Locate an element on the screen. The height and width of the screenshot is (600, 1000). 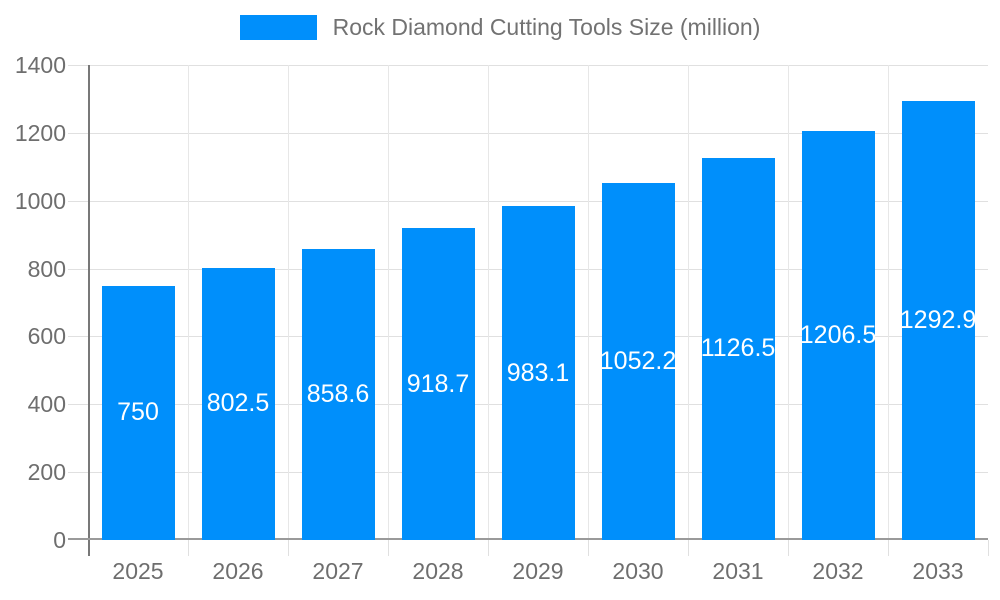
y-axis-line is located at coordinates (89, 310).